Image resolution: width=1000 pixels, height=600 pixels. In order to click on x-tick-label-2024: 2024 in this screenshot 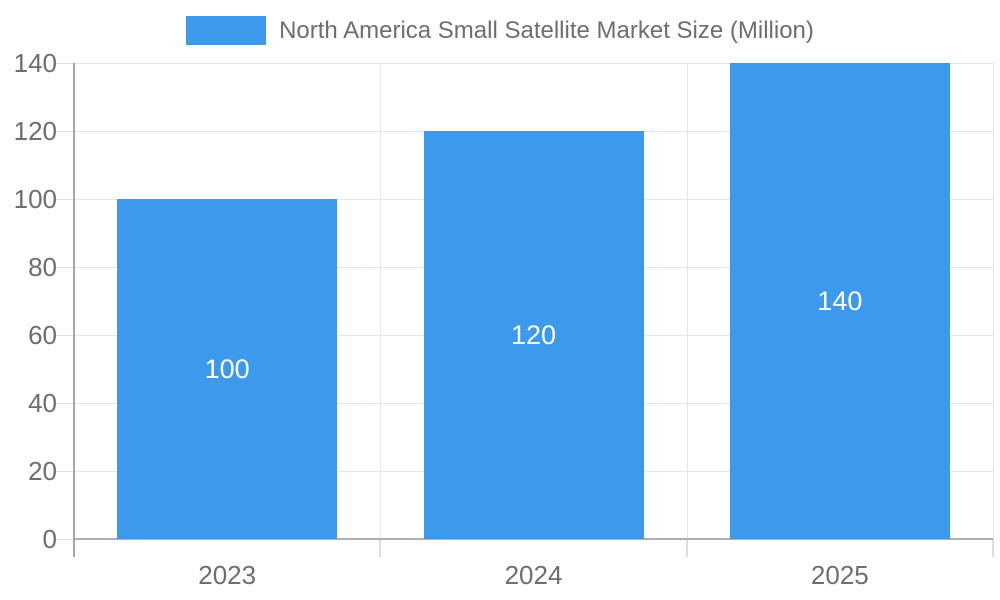, I will do `click(533, 575)`.